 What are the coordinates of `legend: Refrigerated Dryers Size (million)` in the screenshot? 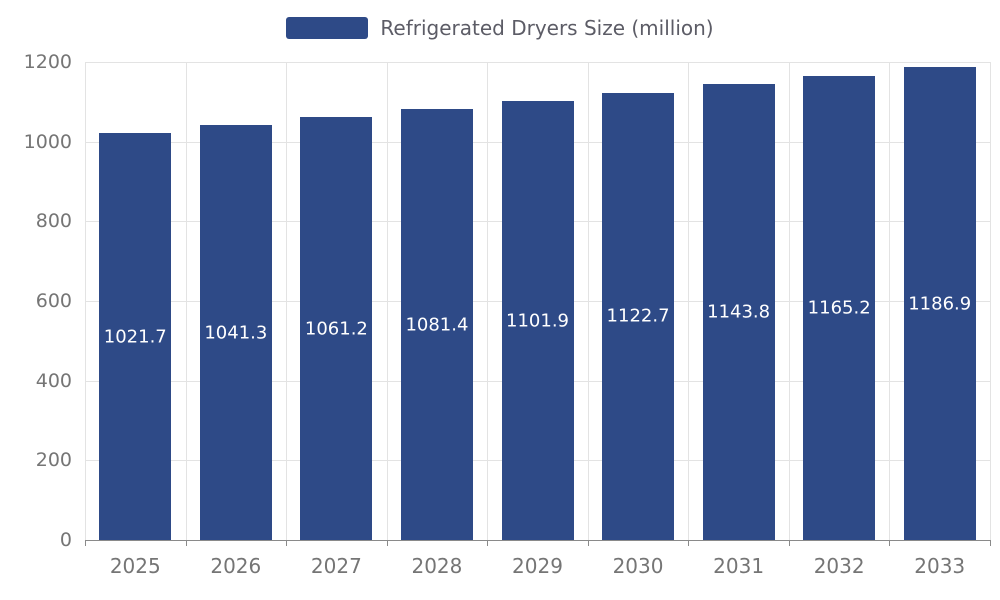 It's located at (500, 28).